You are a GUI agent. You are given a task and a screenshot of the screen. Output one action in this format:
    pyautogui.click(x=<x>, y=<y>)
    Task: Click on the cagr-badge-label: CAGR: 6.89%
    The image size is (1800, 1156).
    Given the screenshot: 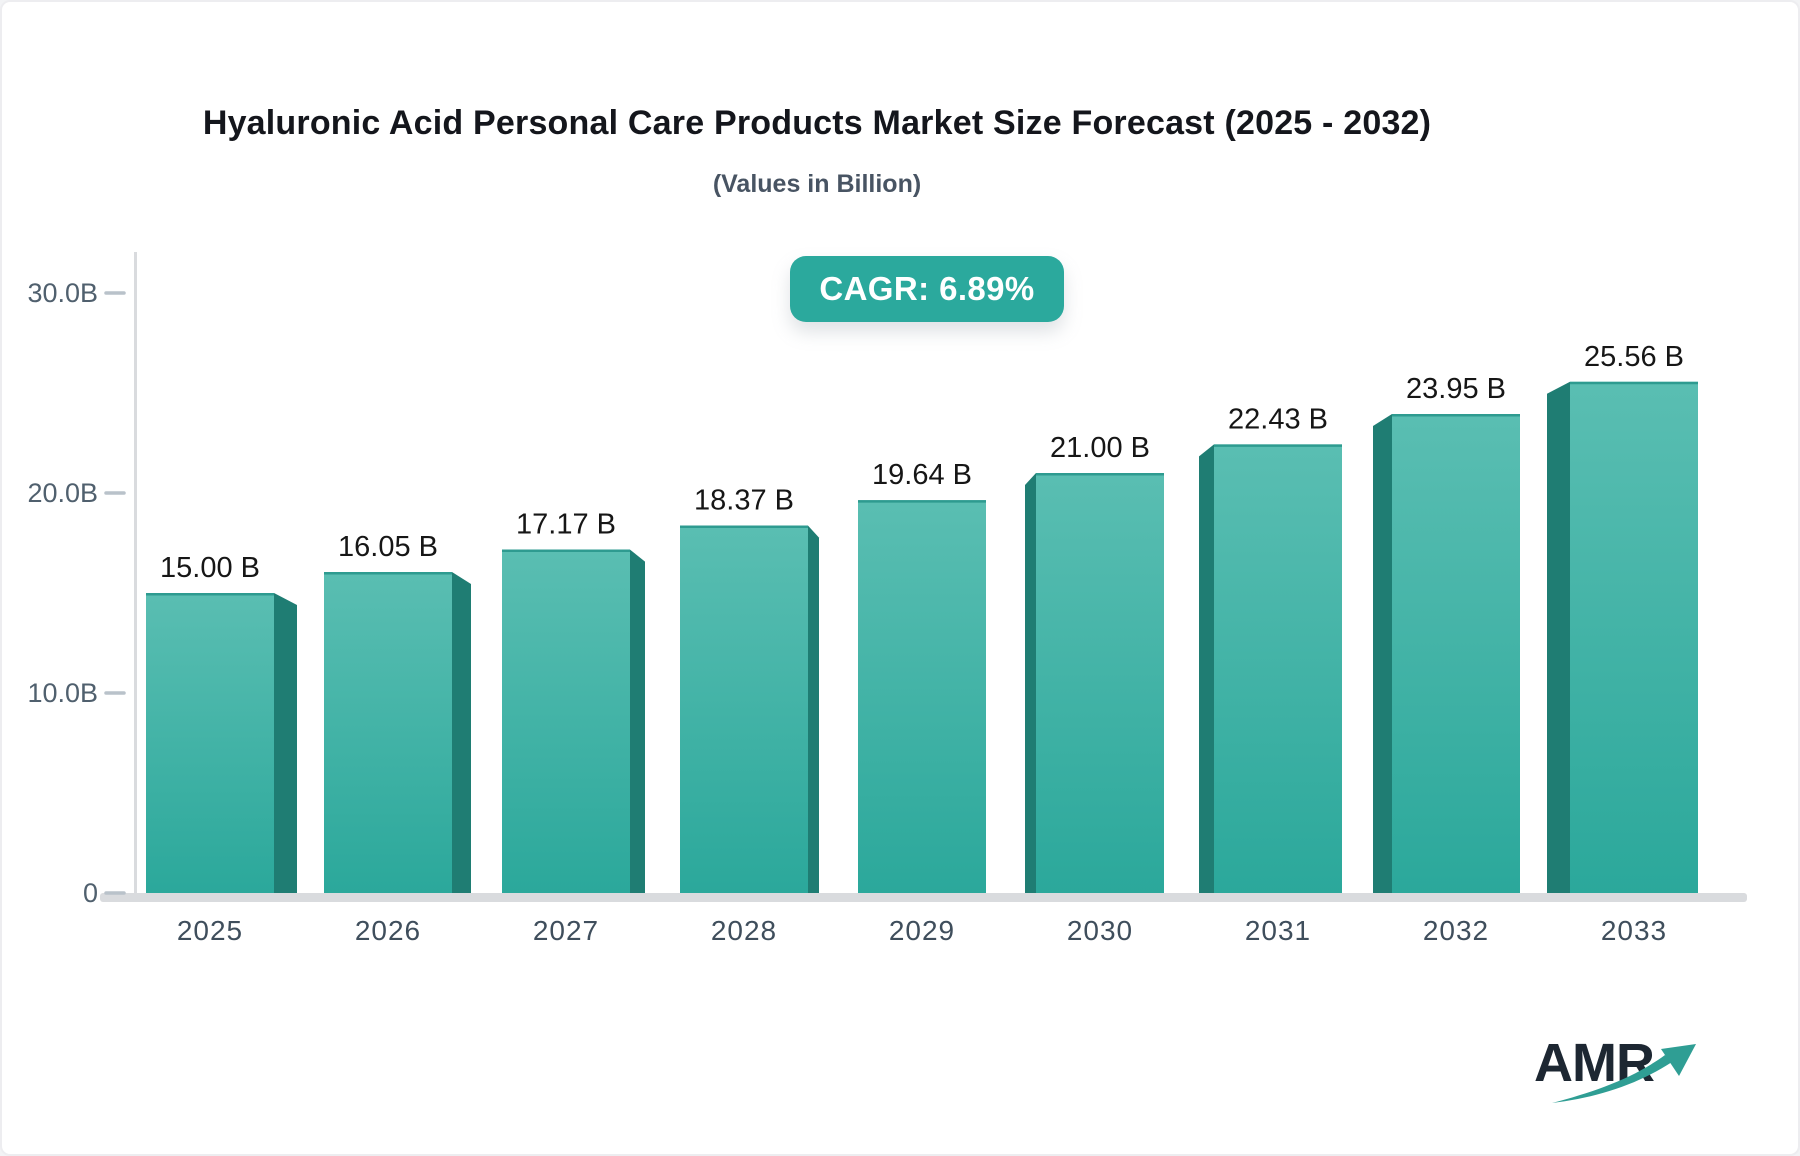 What is the action you would take?
    pyautogui.click(x=927, y=288)
    